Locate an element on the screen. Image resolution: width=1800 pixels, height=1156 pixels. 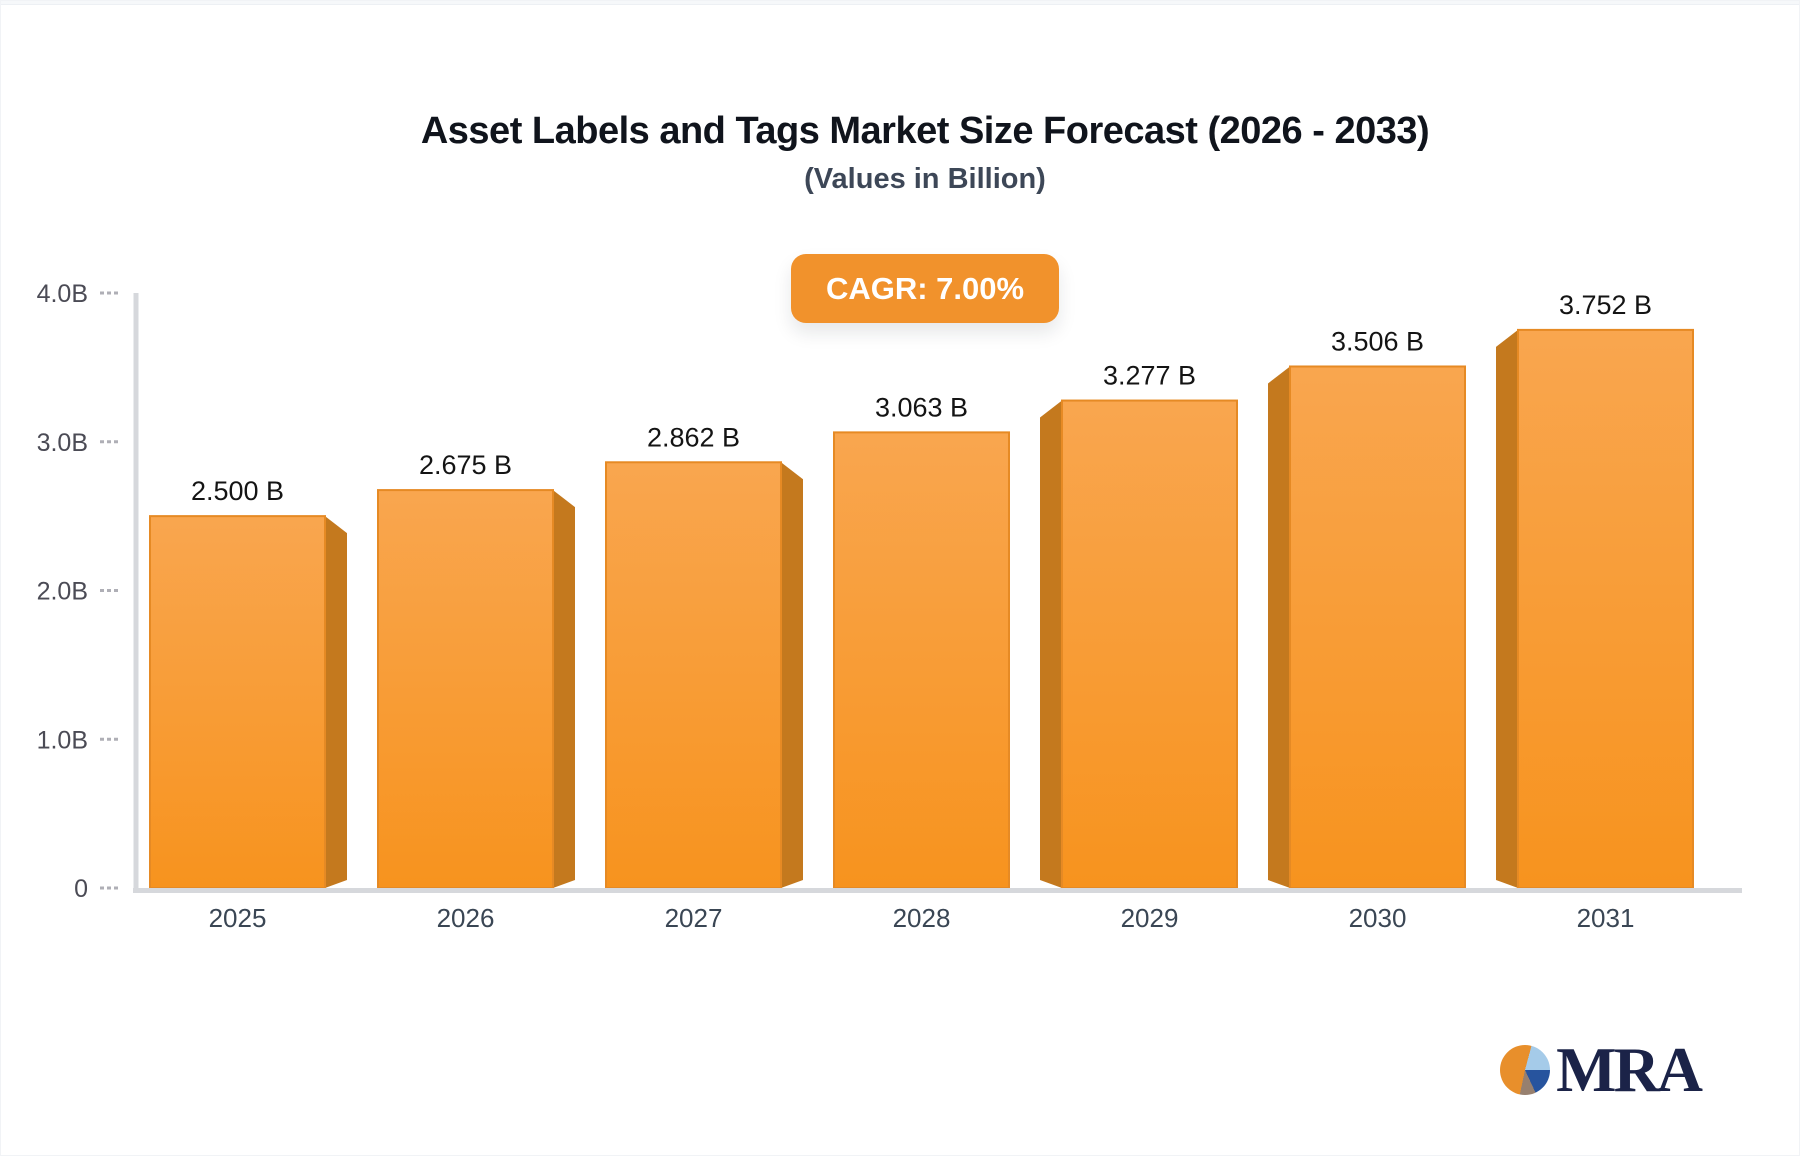
y-tick-label: 3.0B is located at coordinates (62, 443).